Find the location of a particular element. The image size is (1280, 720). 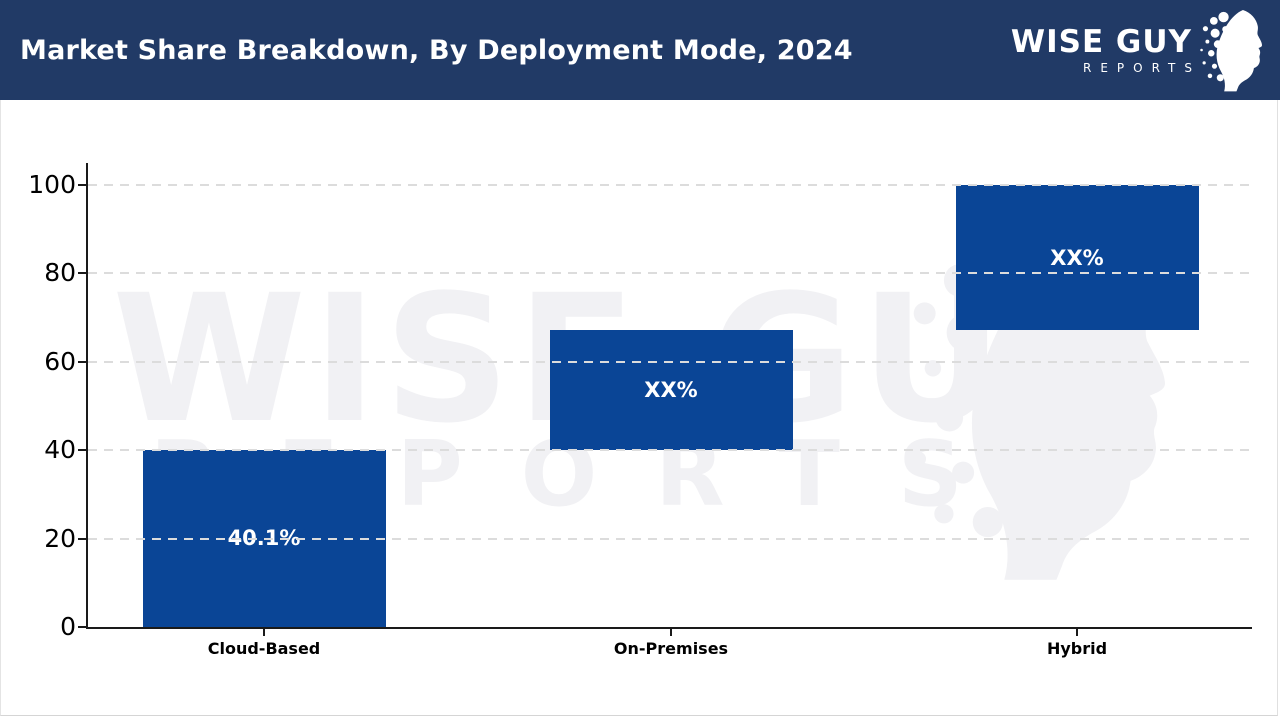

x-axis-category-label: On-Premises is located at coordinates (671, 648).